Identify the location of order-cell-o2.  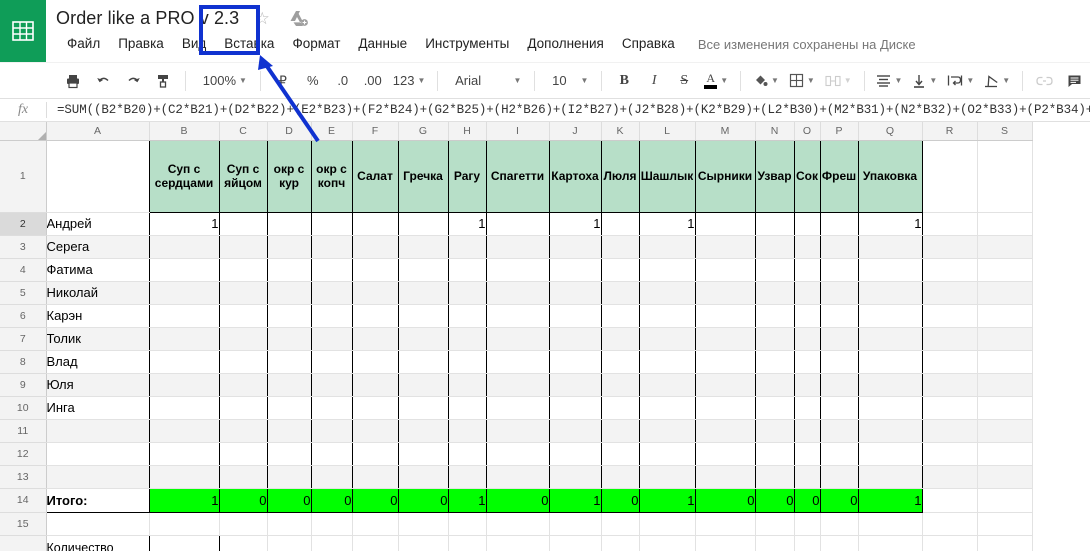
(807, 224).